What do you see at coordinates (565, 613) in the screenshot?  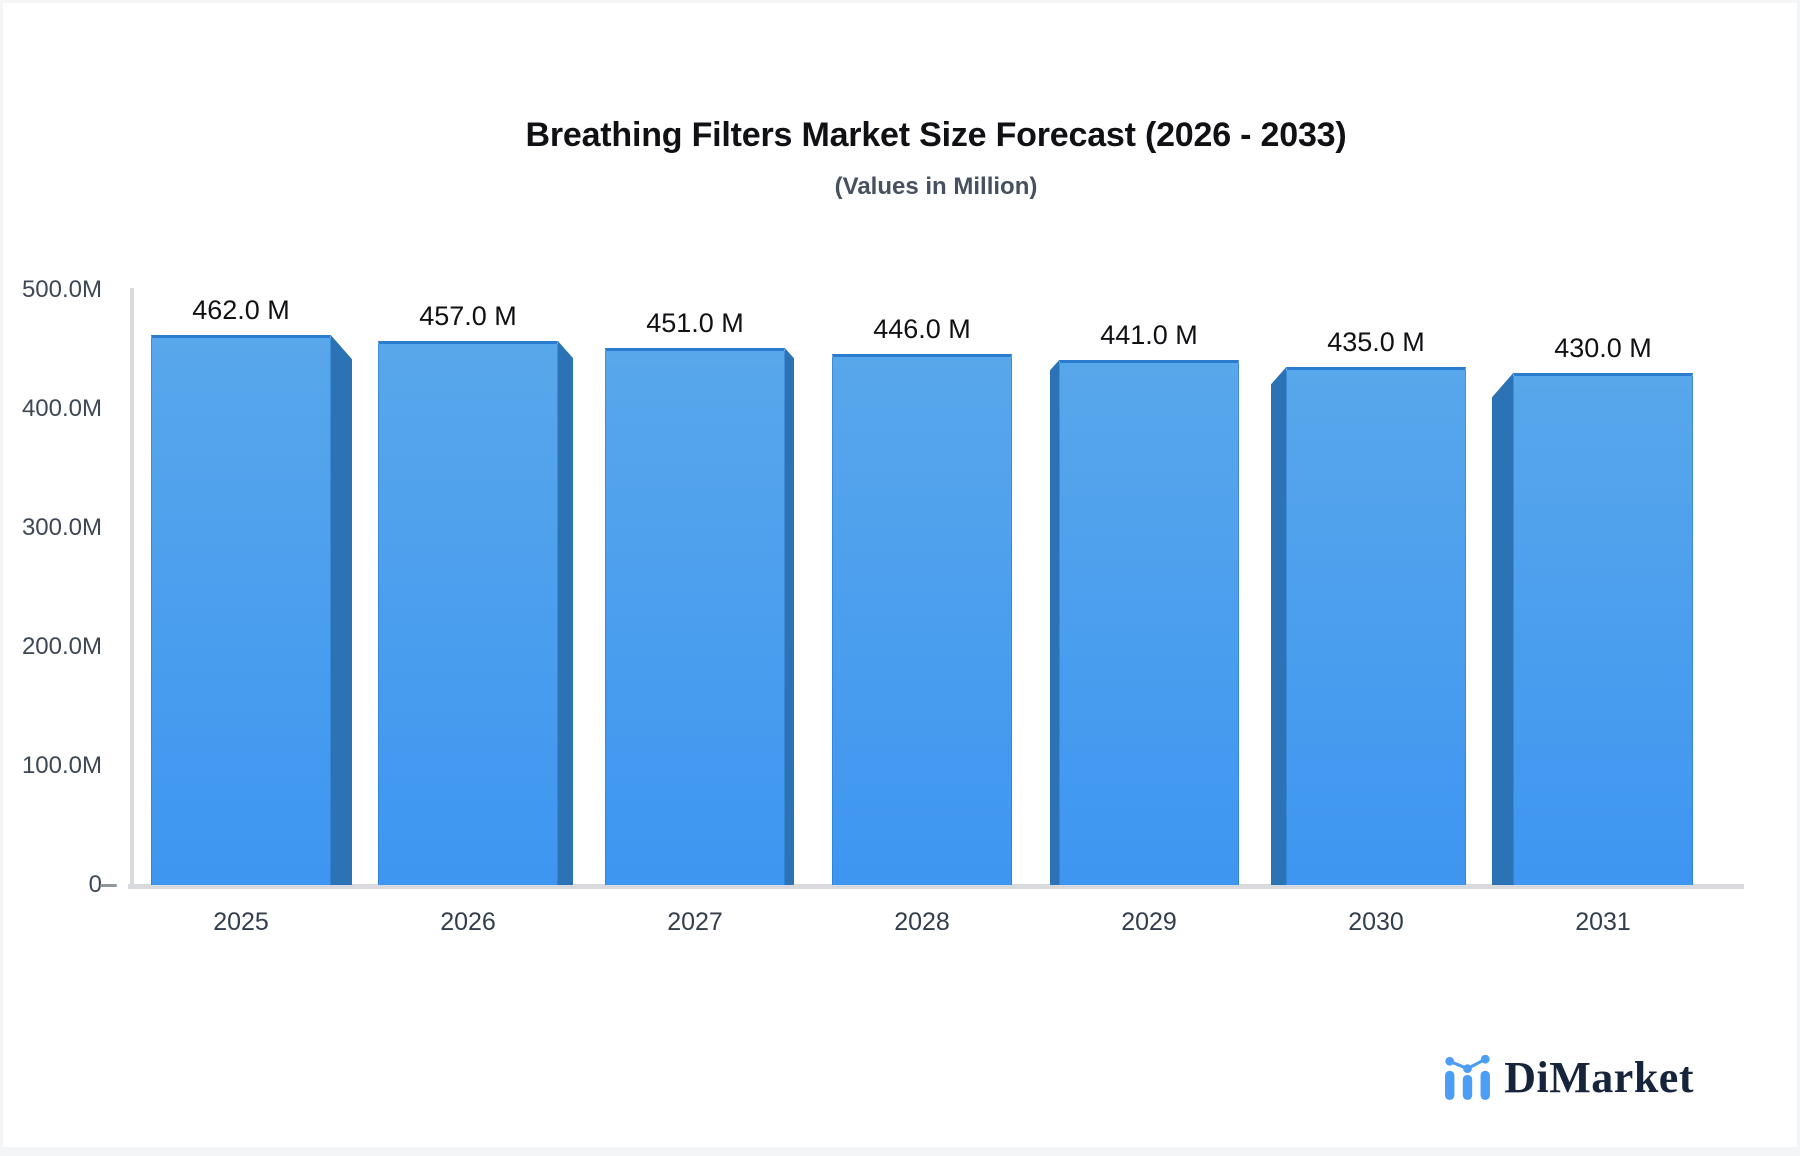 I see `bar-side-2026` at bounding box center [565, 613].